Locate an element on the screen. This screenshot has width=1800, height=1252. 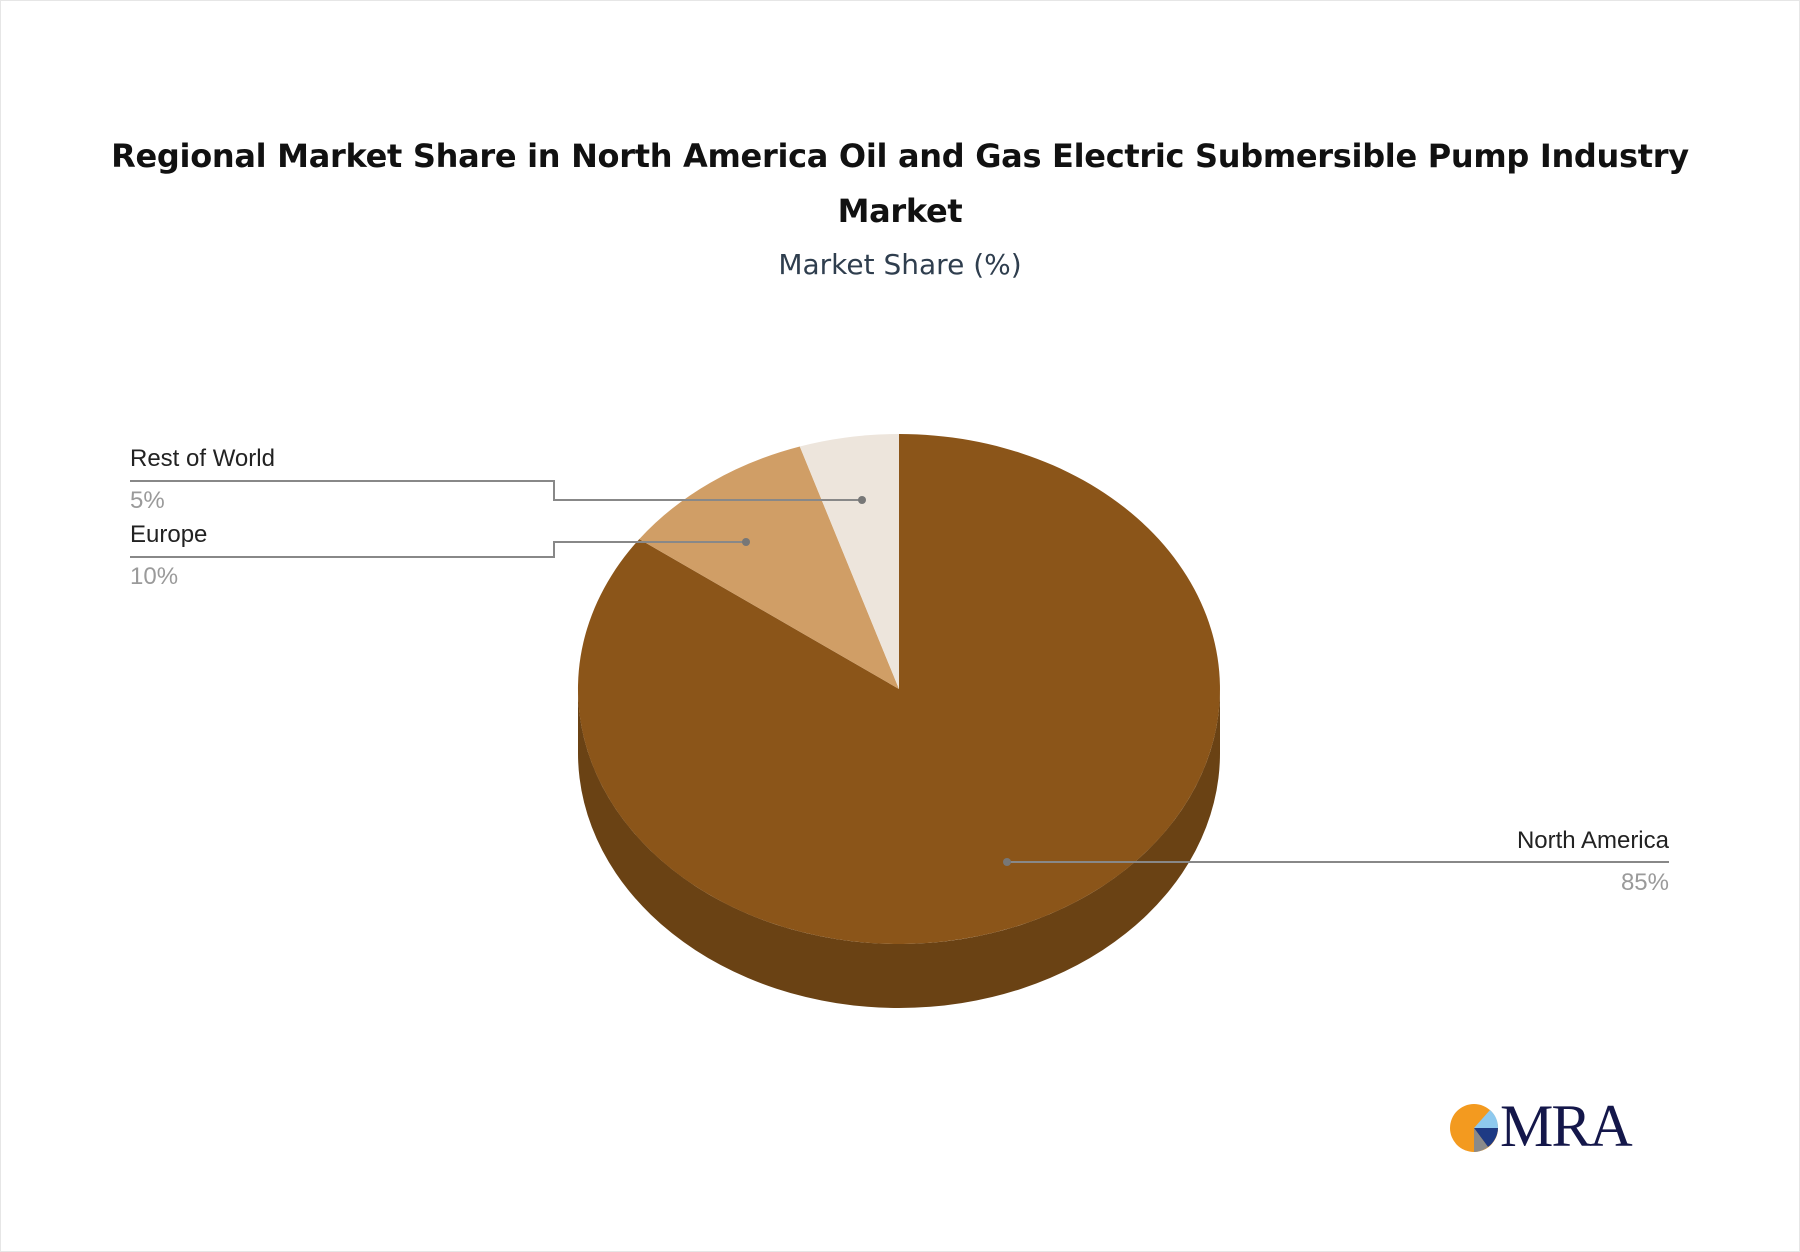
chart-subtitle: Market Share (%) is located at coordinates (900, 264).